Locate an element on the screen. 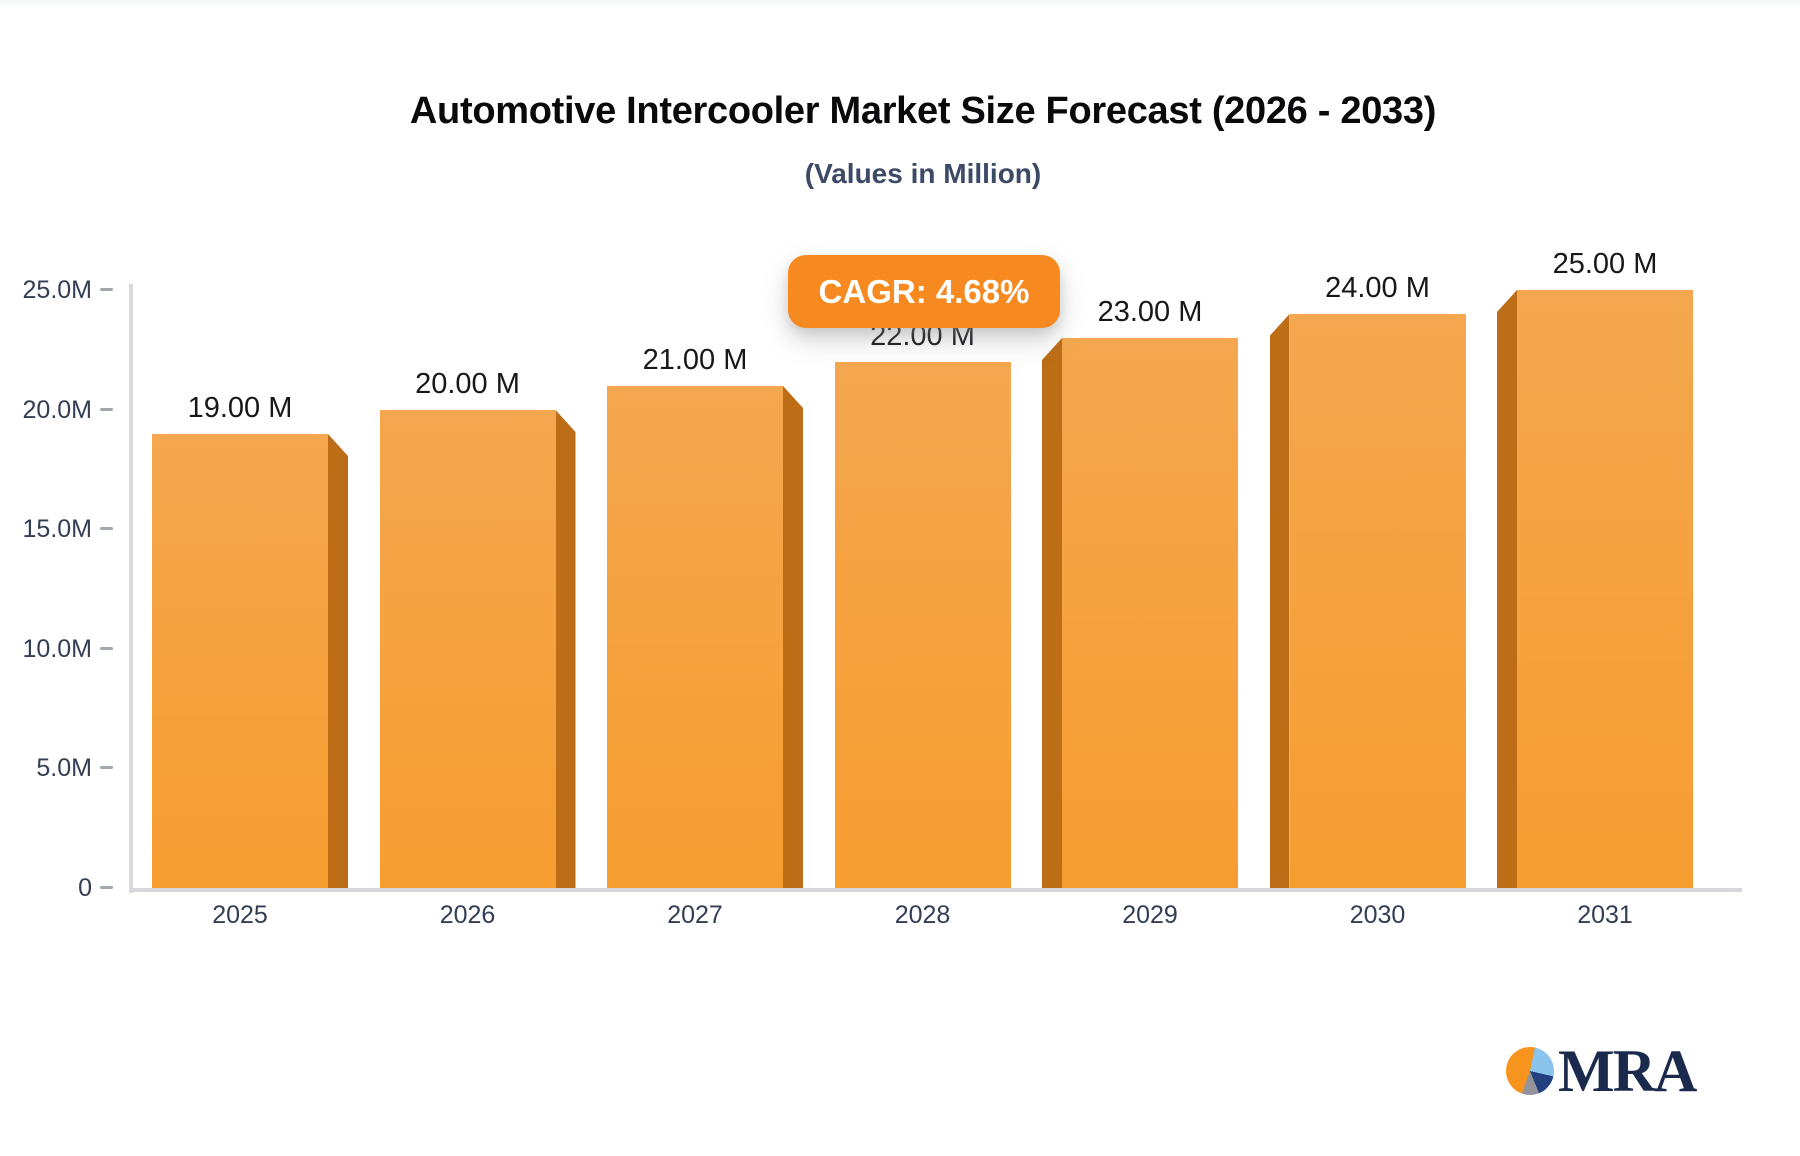 The width and height of the screenshot is (1800, 1156). bar-side-2027 is located at coordinates (793, 637).